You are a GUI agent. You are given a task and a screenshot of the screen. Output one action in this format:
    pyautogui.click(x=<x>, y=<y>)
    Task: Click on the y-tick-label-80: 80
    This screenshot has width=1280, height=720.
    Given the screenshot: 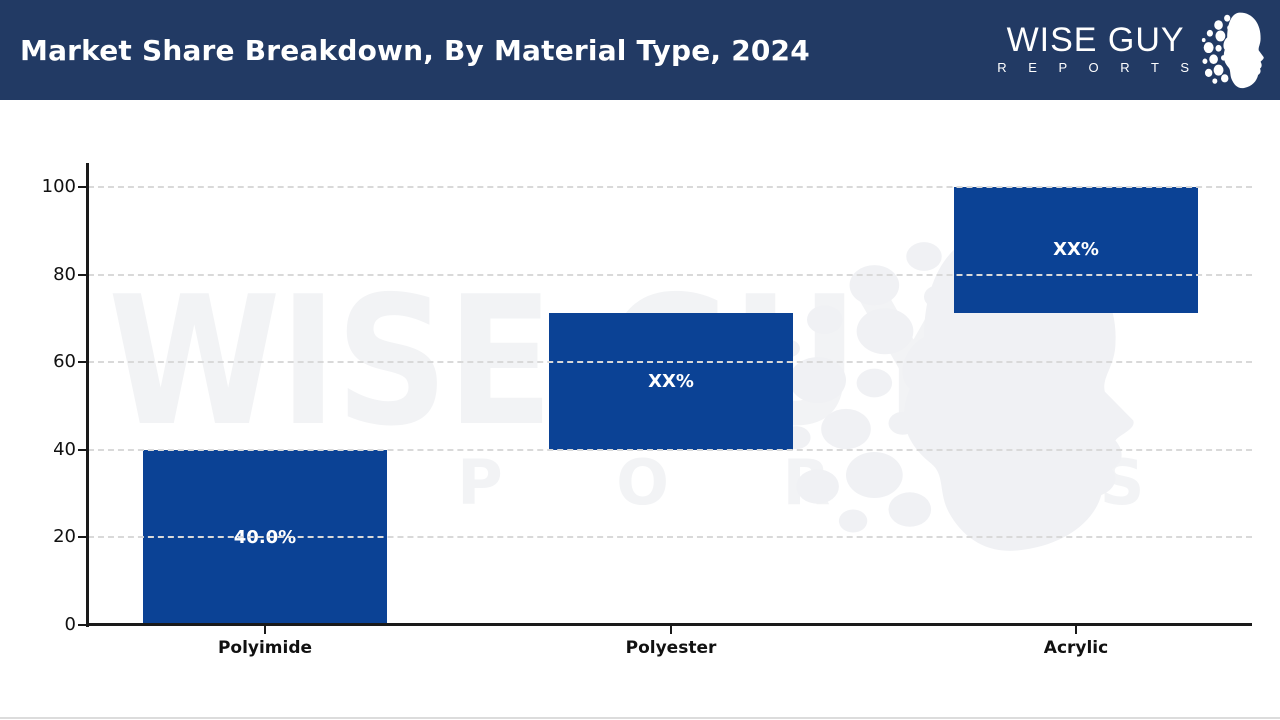 What is the action you would take?
    pyautogui.click(x=64, y=274)
    